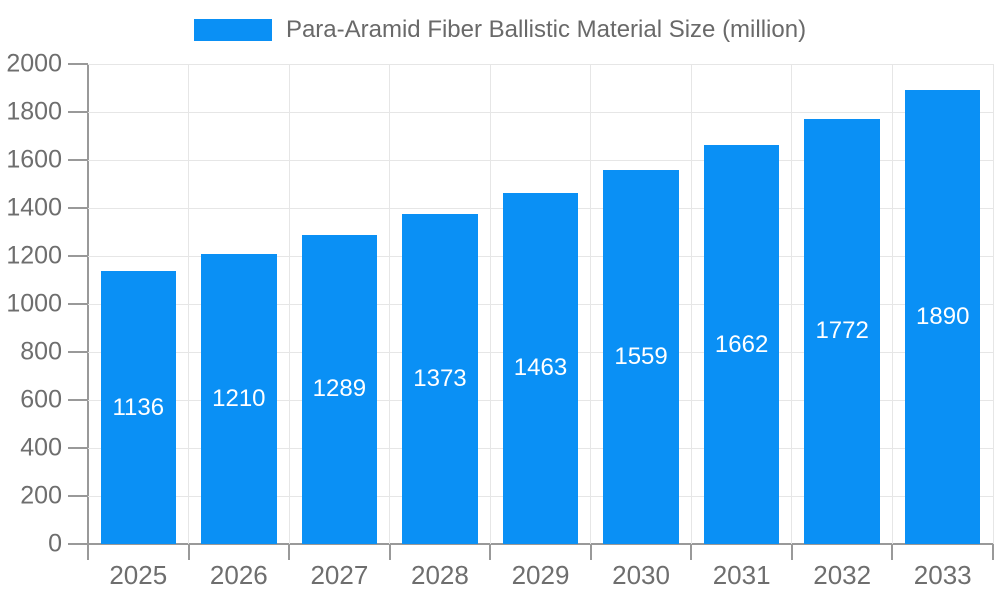  Describe the element at coordinates (232, 30) in the screenshot. I see `legend-swatch` at that location.